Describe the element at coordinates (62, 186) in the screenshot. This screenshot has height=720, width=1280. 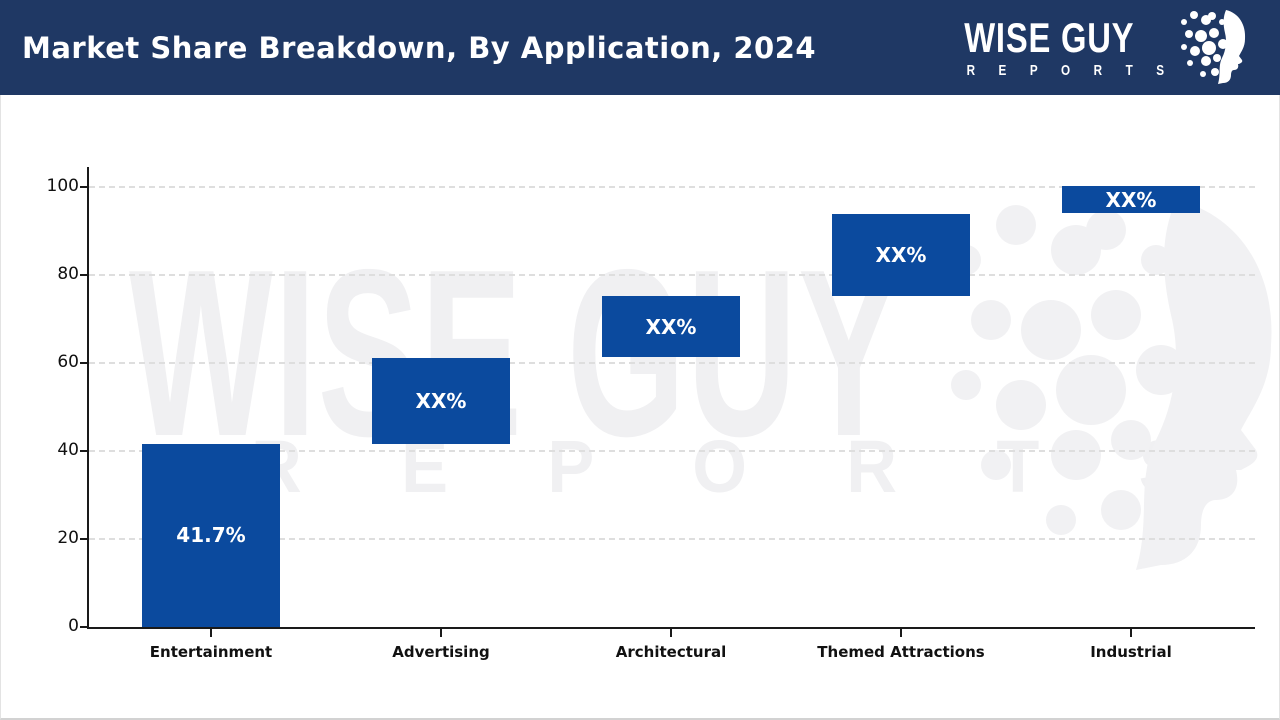
I see `y-tick-label-100: 100` at that location.